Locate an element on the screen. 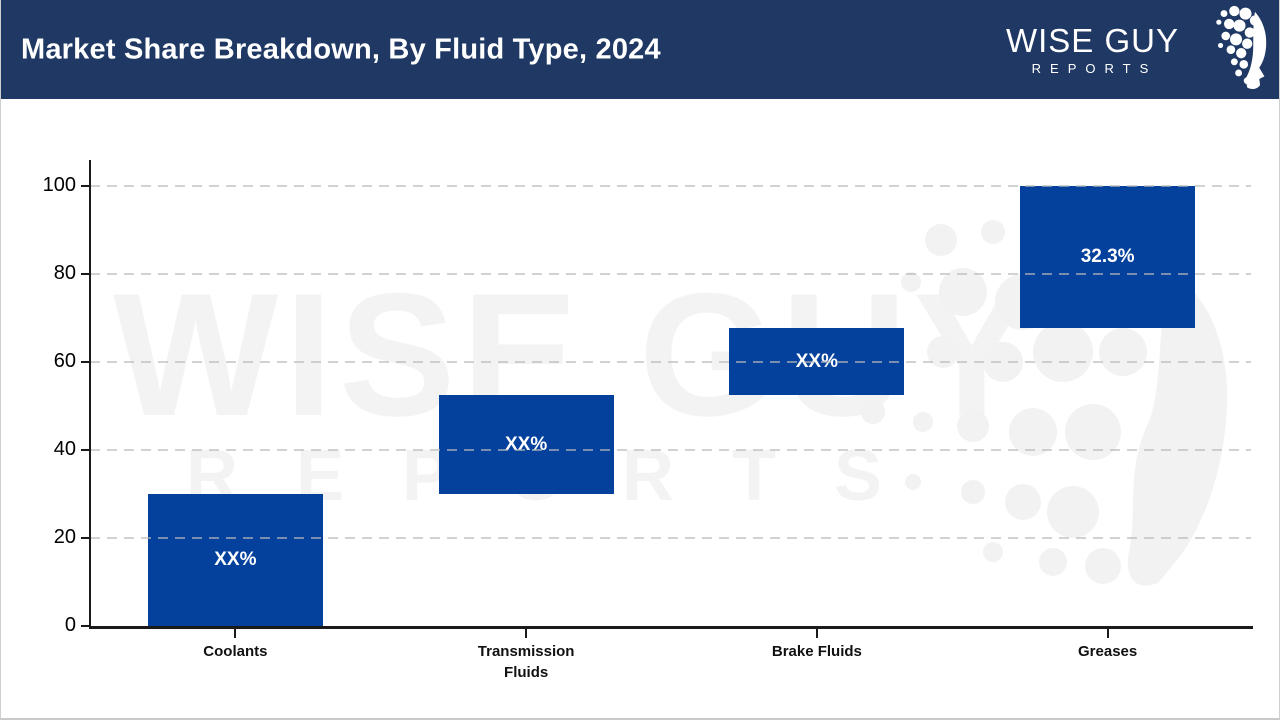 The width and height of the screenshot is (1280, 720). bar-greases: 32.3% is located at coordinates (1108, 257).